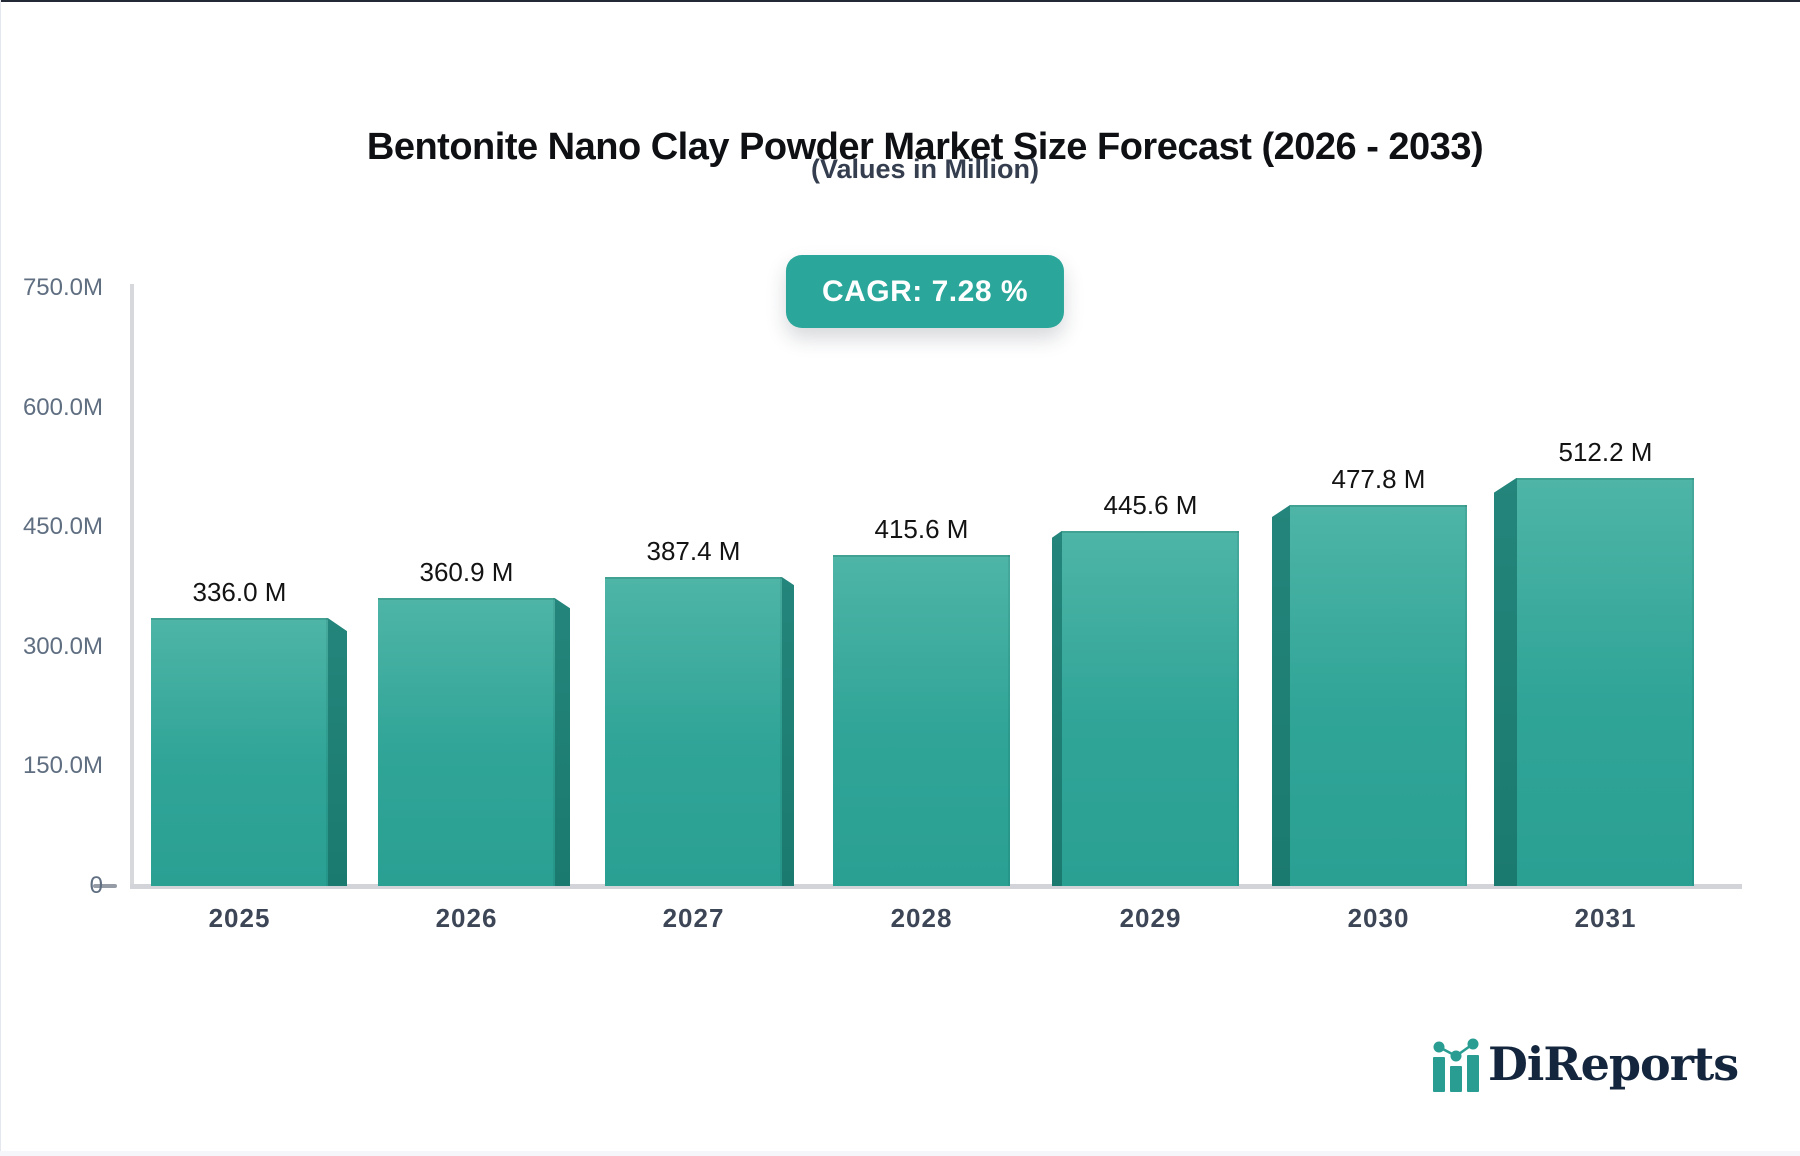  What do you see at coordinates (62, 646) in the screenshot?
I see `y-tick-label: 300.0M` at bounding box center [62, 646].